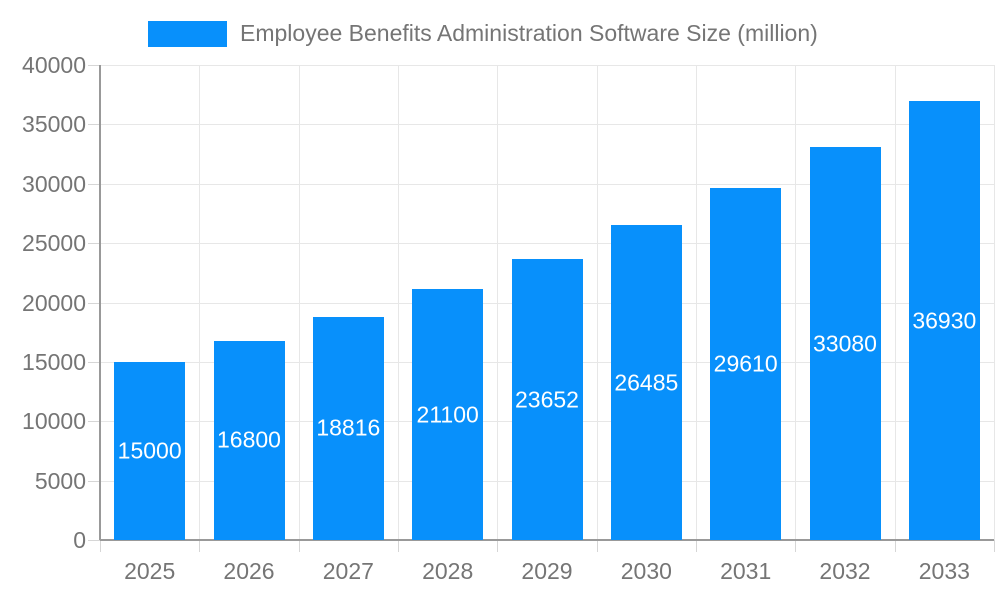 The height and width of the screenshot is (600, 1000). What do you see at coordinates (54, 183) in the screenshot?
I see `y-axis-label: 30000` at bounding box center [54, 183].